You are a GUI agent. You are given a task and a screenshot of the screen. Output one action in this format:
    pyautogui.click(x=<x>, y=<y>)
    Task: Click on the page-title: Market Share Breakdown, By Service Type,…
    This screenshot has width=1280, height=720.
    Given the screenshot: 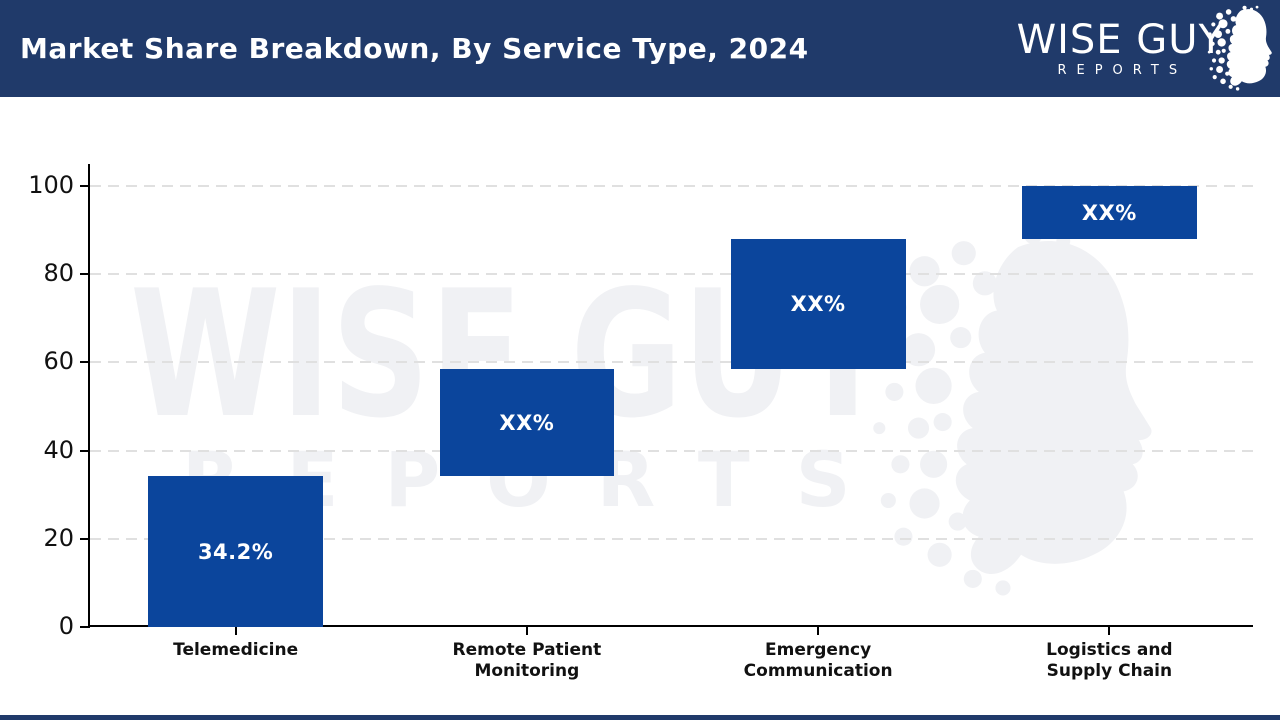 What is the action you would take?
    pyautogui.click(x=414, y=48)
    